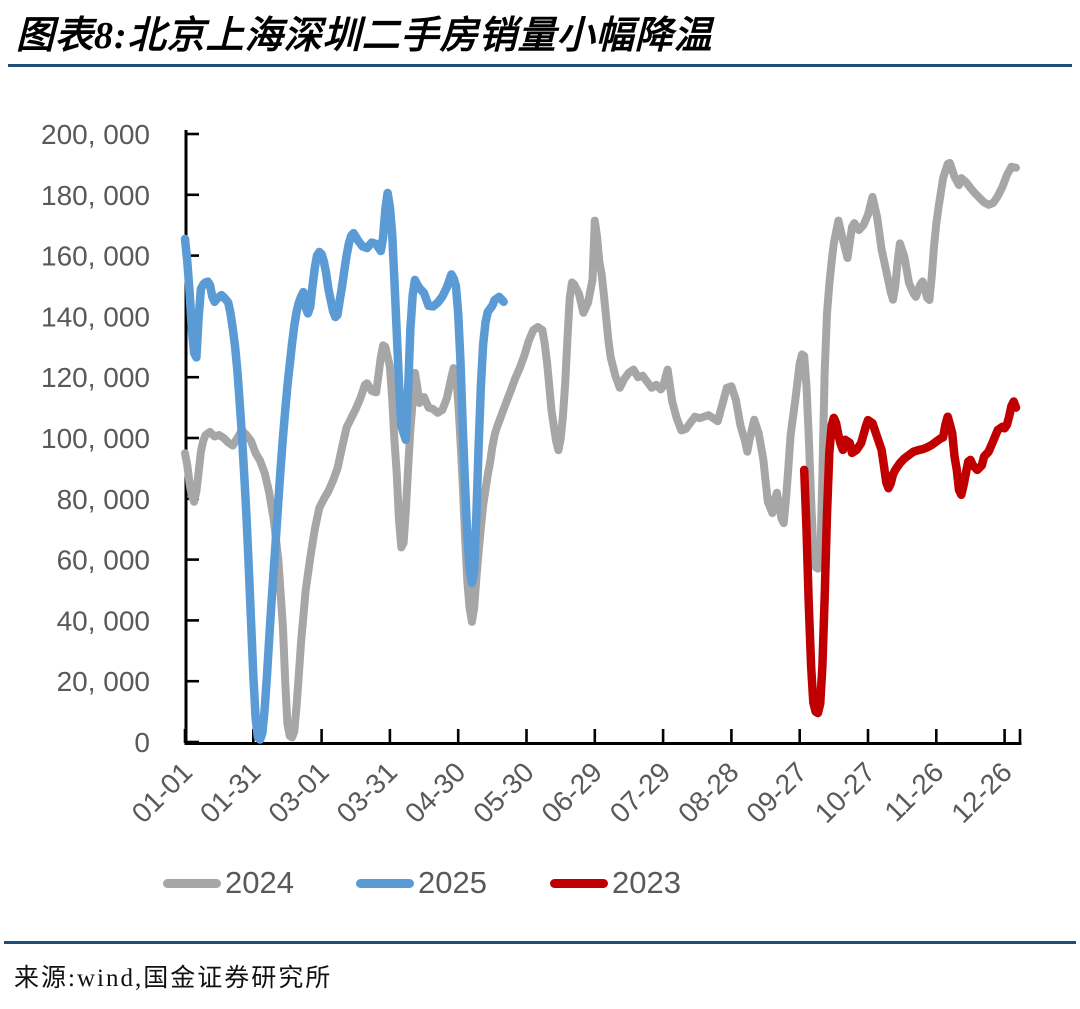  I want to click on legend-label-2023: 2023, so click(646, 882).